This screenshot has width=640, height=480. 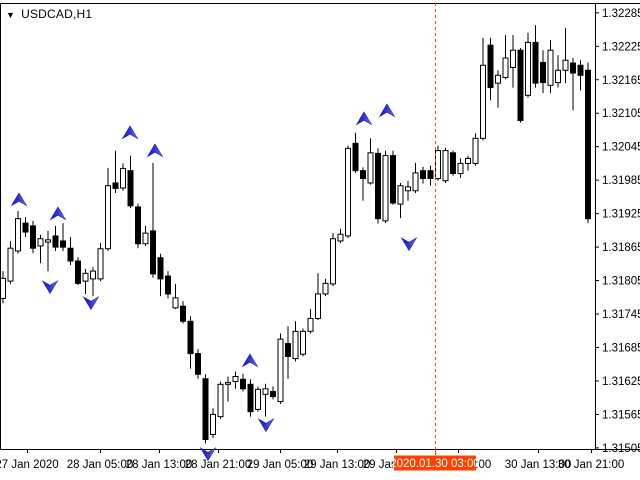 I want to click on price-tick-label: 1.31745, so click(x=621, y=315).